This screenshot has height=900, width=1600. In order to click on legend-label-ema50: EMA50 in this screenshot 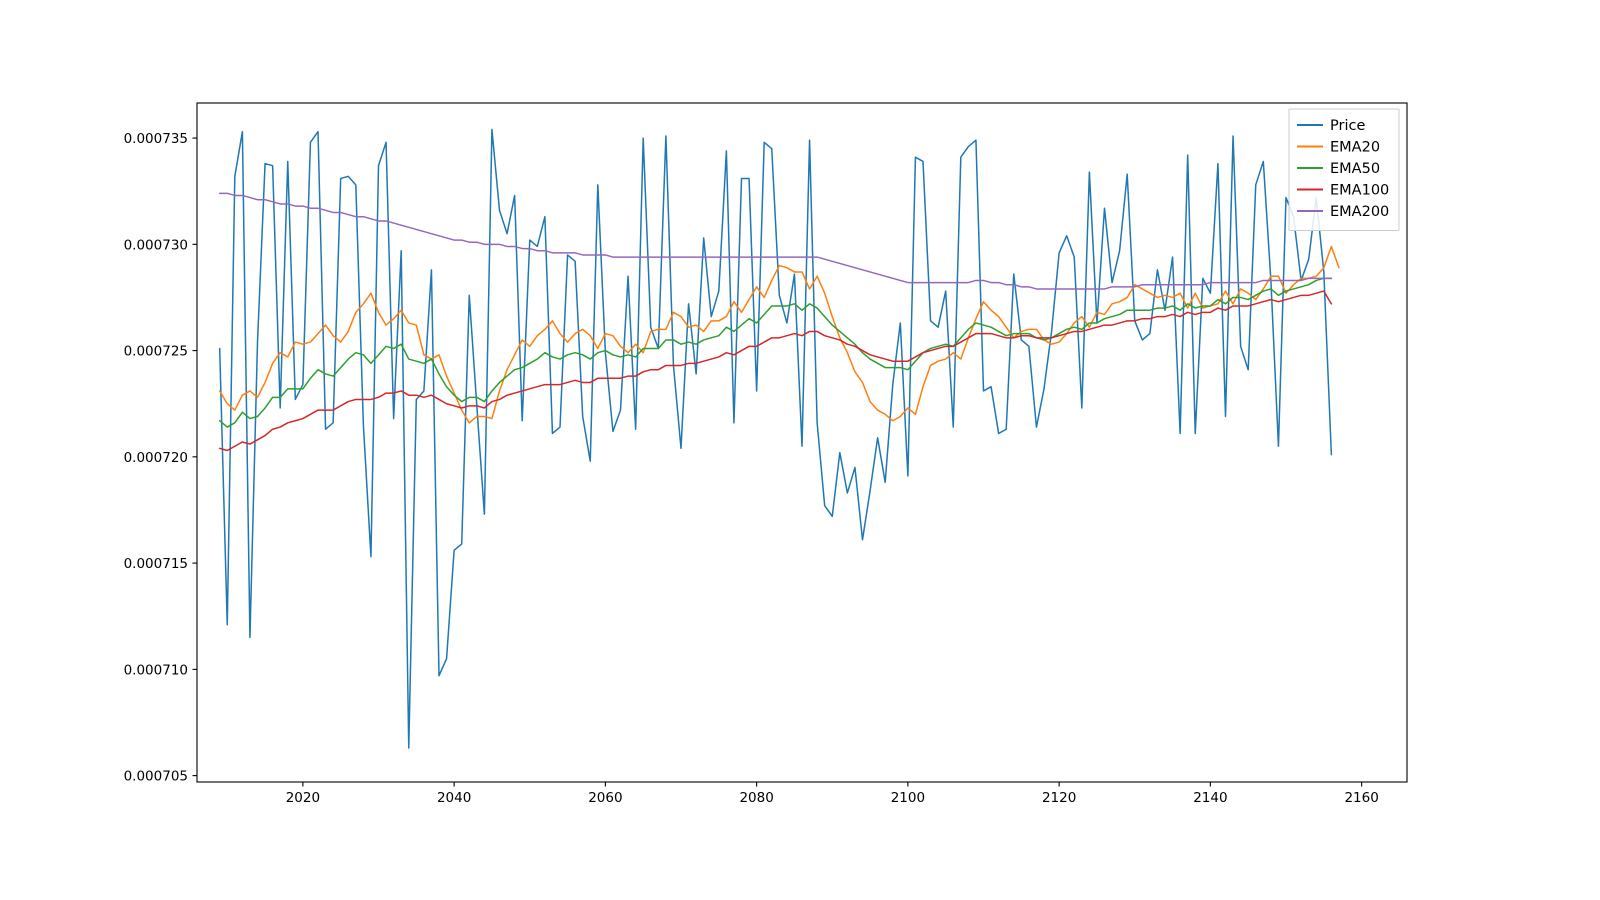, I will do `click(1355, 169)`.